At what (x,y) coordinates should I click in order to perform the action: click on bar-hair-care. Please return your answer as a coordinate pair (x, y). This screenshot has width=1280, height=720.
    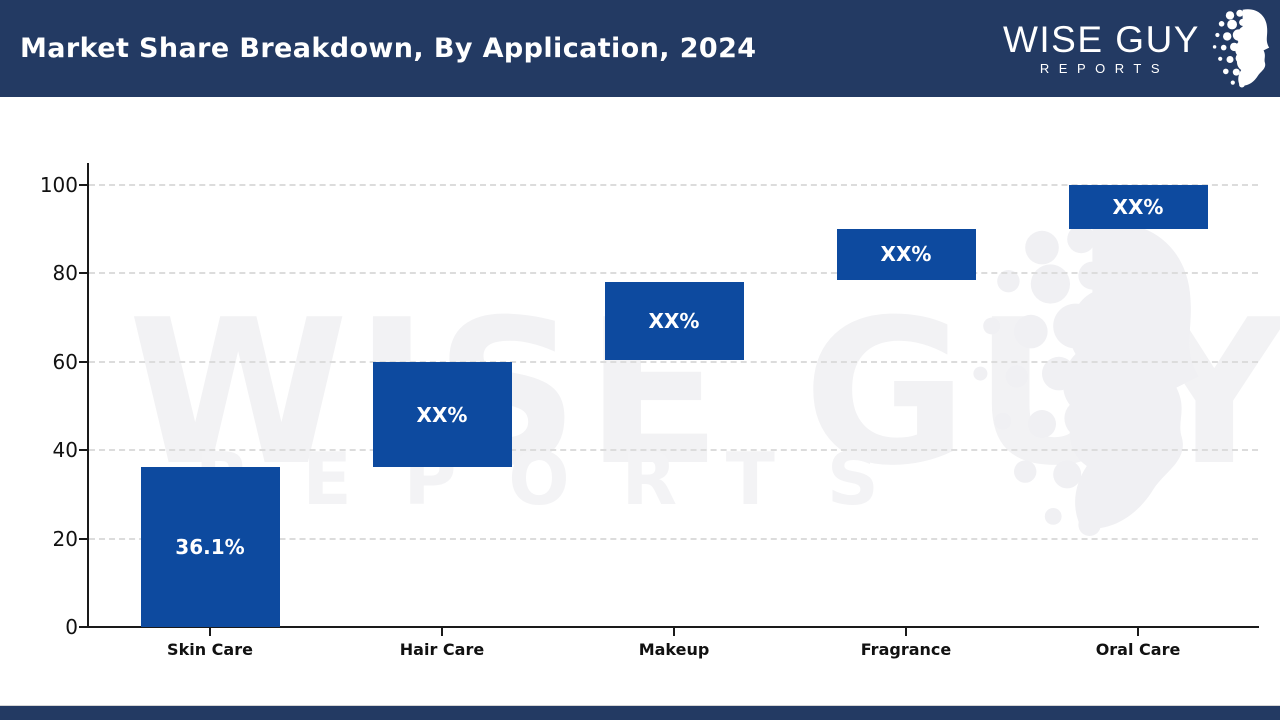
    Looking at the image, I should click on (442, 414).